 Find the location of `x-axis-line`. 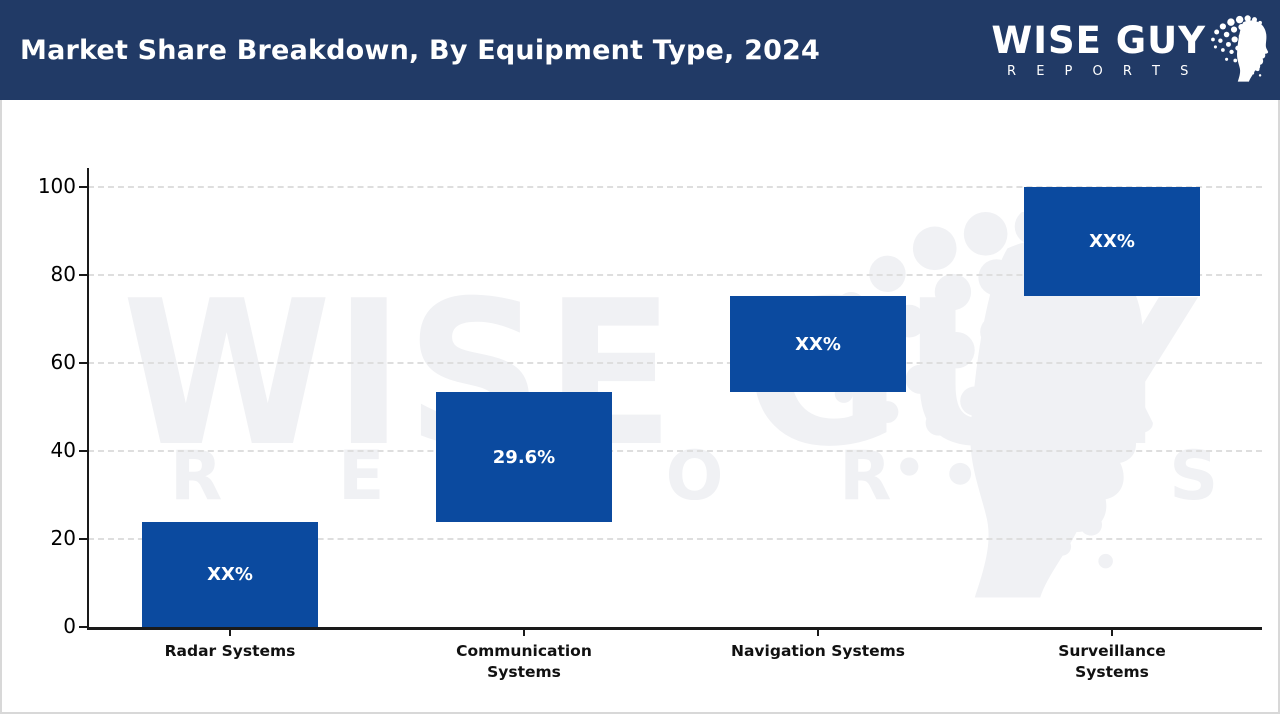

x-axis-line is located at coordinates (674, 628).